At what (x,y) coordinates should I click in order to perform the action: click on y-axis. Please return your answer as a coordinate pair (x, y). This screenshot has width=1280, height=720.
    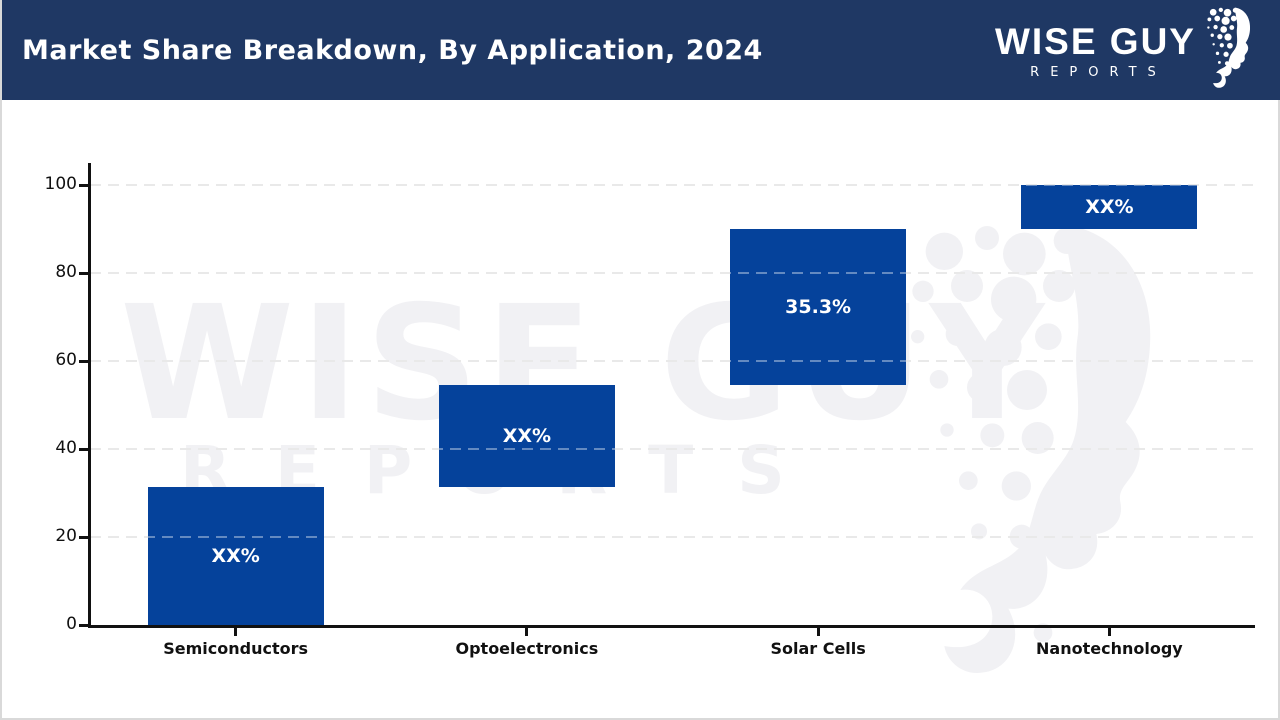
    Looking at the image, I should click on (89, 395).